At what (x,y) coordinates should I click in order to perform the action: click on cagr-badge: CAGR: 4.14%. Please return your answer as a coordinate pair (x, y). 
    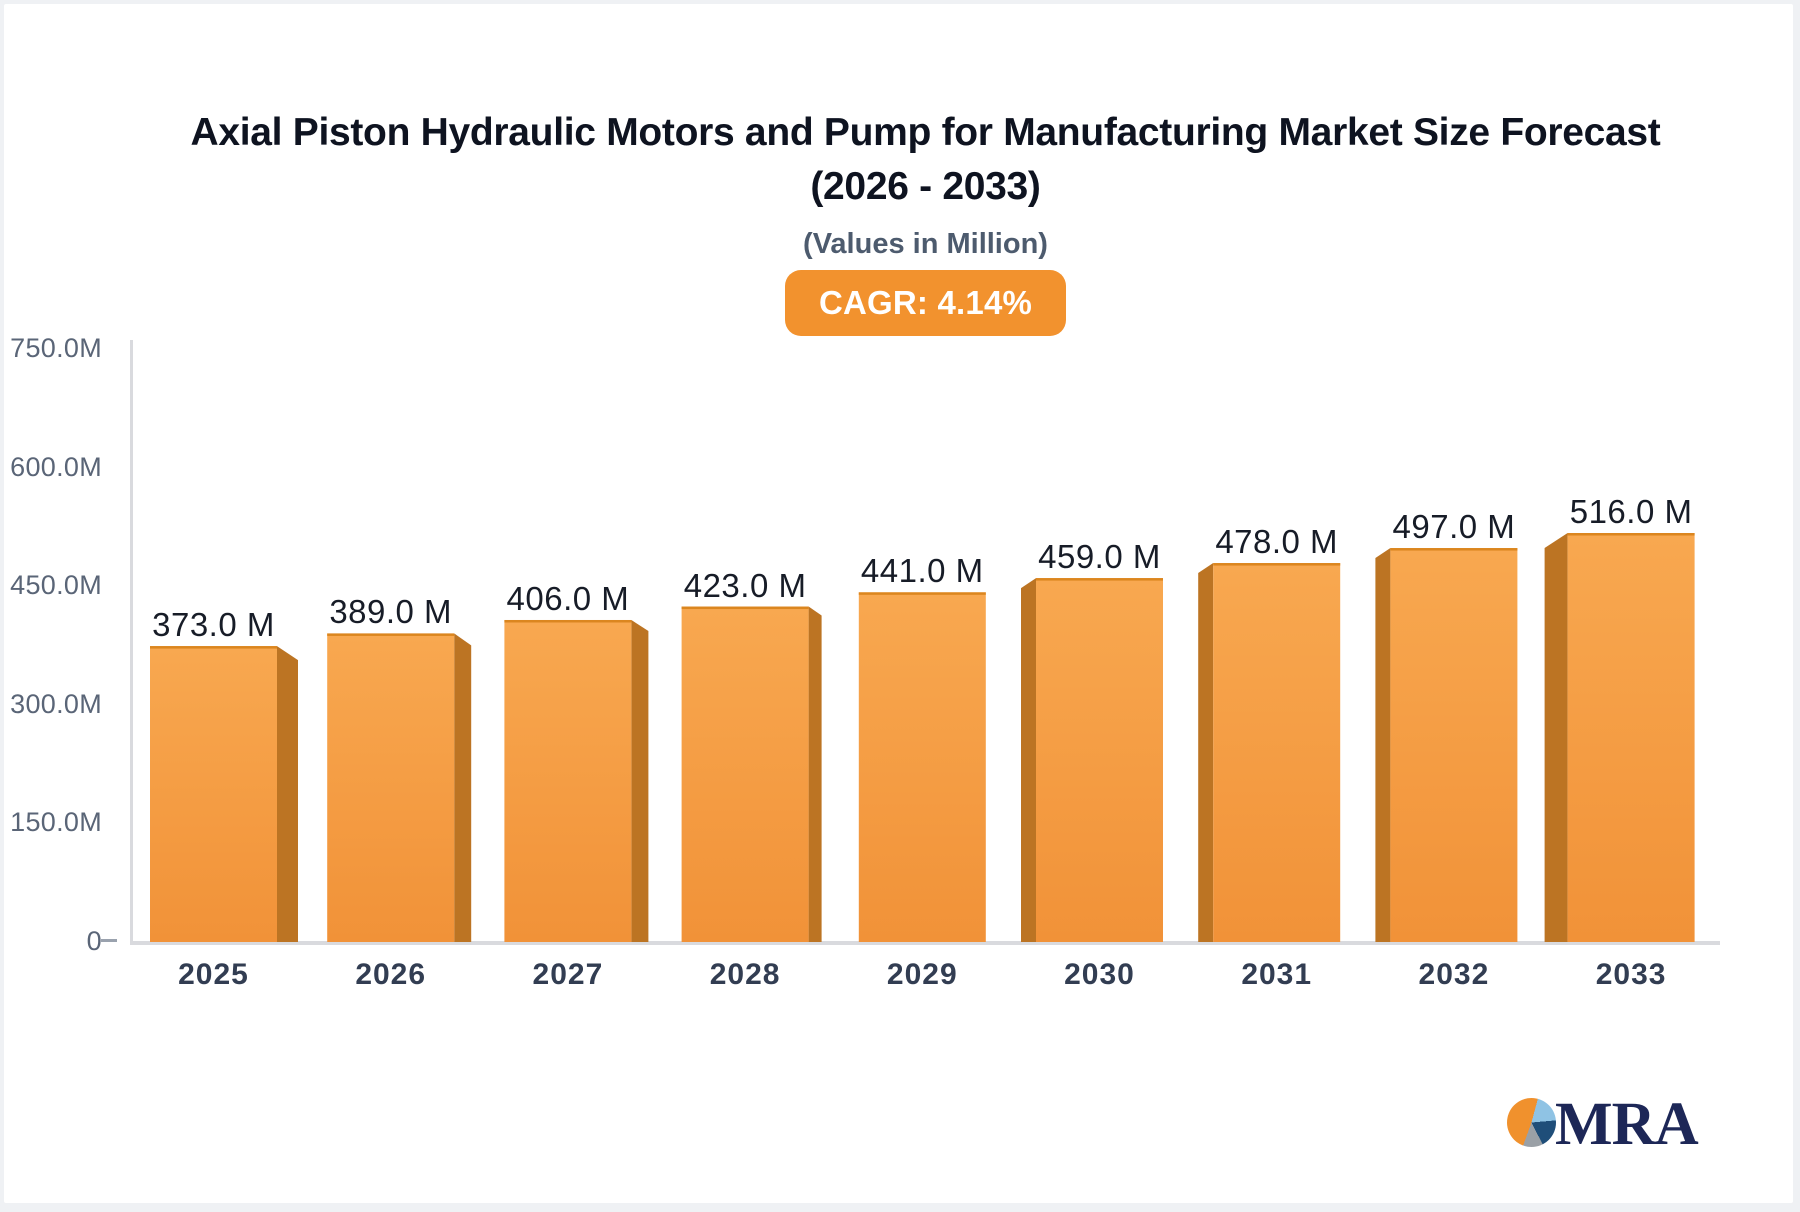
    Looking at the image, I should click on (925, 303).